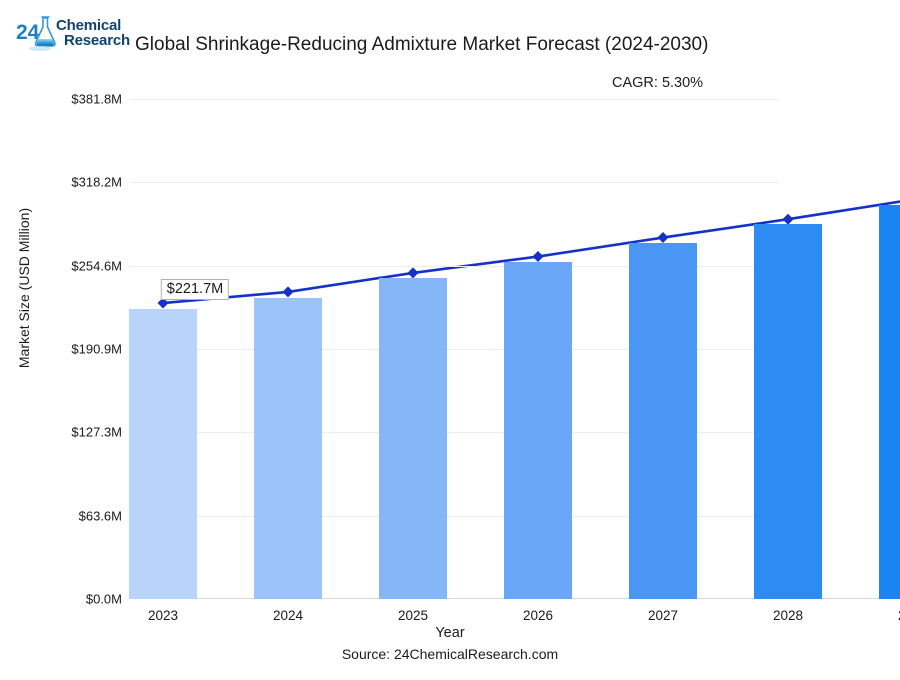 Image resolution: width=900 pixels, height=680 pixels. What do you see at coordinates (96, 182) in the screenshot?
I see `y-axis-tick-label: $318.2M` at bounding box center [96, 182].